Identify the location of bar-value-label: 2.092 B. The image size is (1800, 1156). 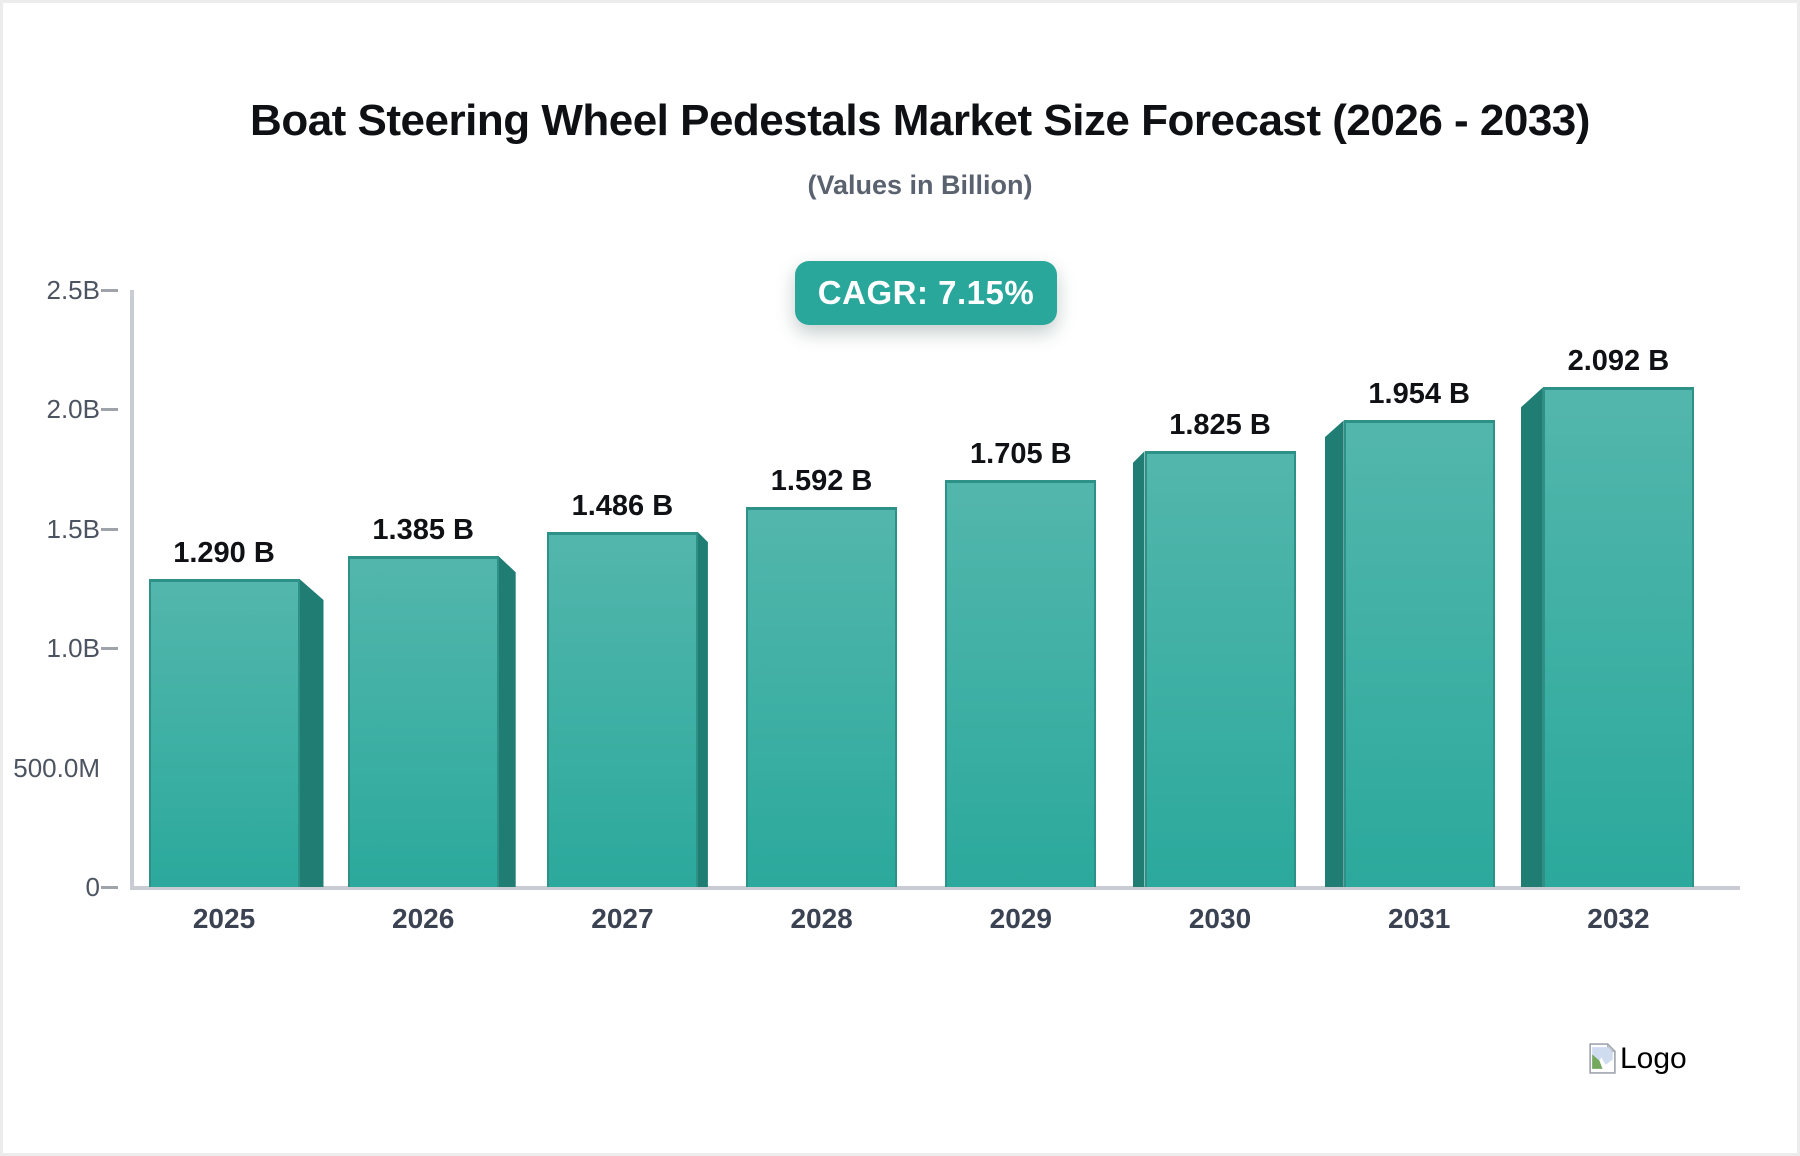
(1618, 361).